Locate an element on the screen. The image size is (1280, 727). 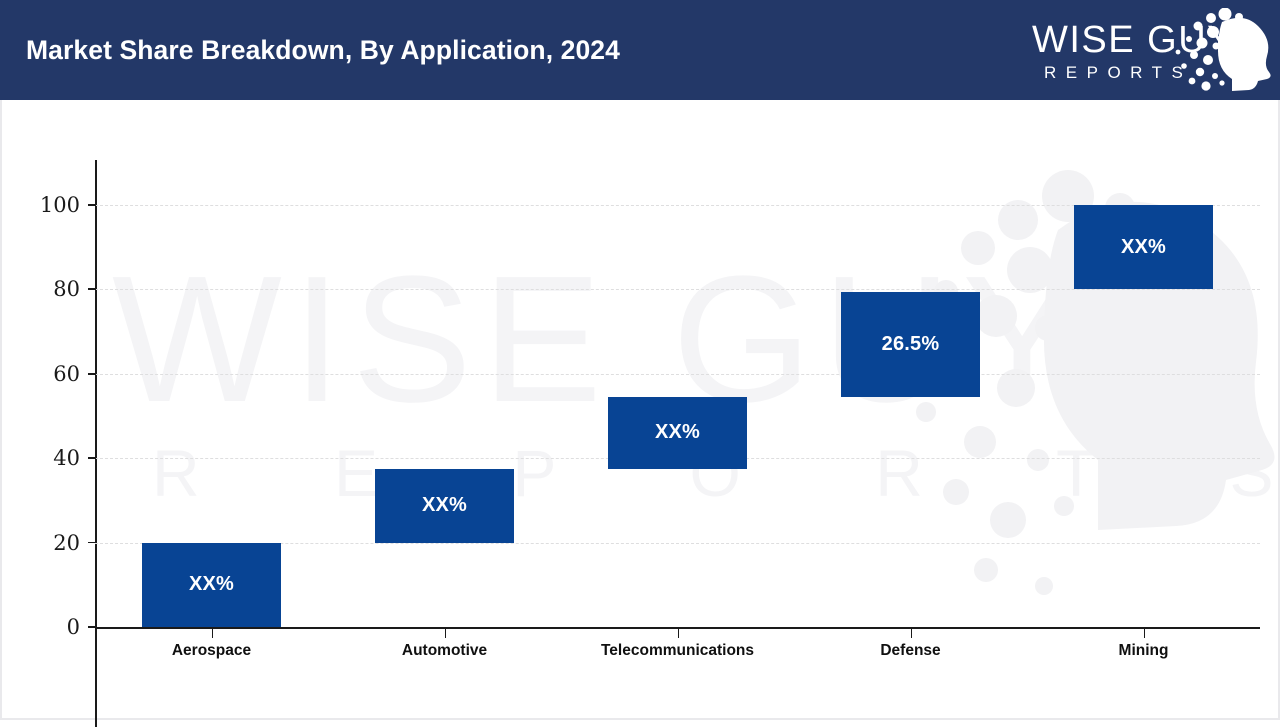
brand-logo: WISE GUY REPORTS is located at coordinates (1150, 50).